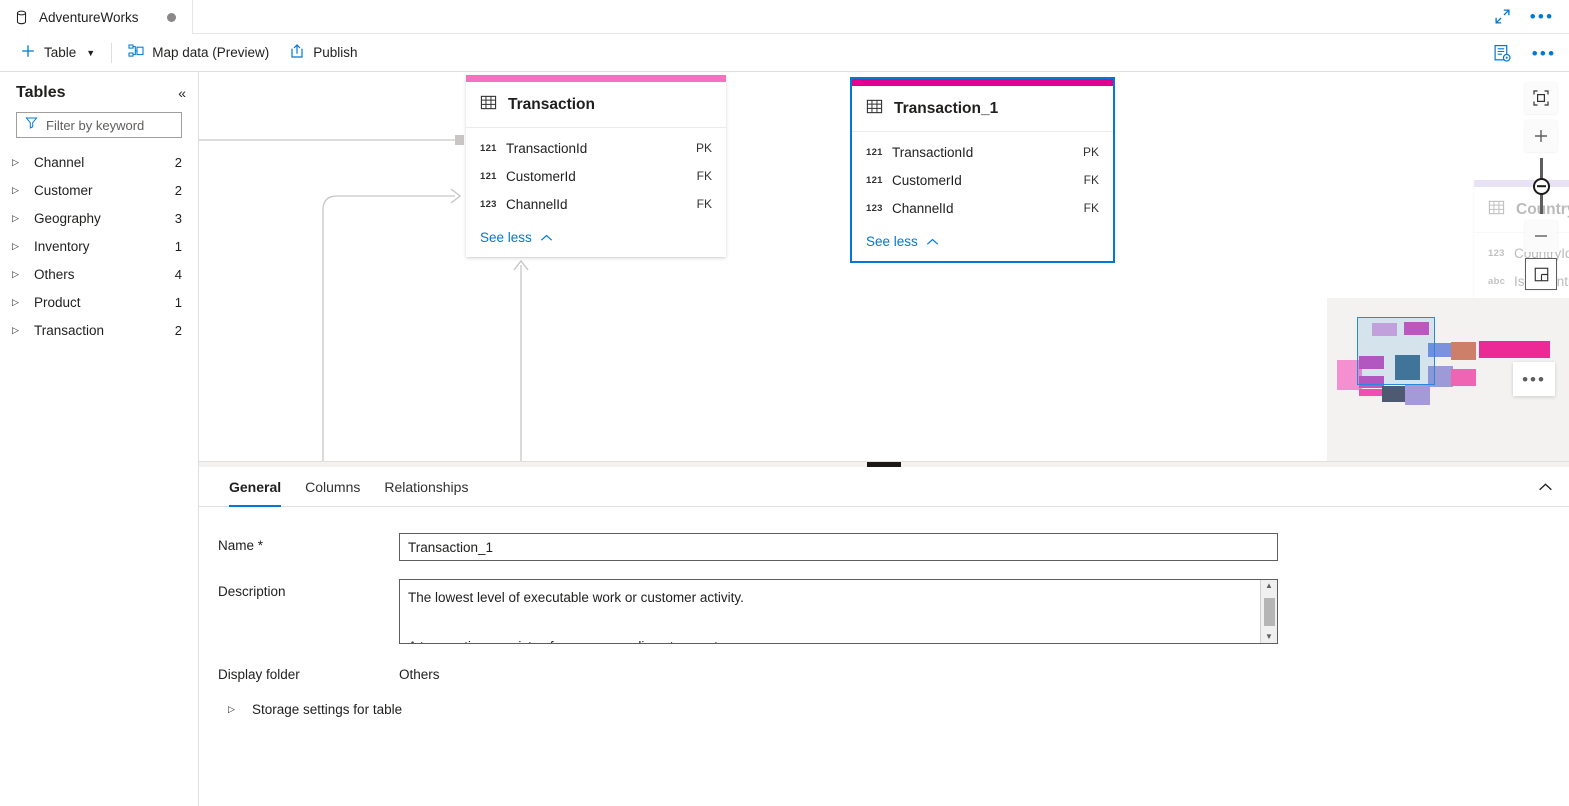 This screenshot has height=806, width=1569. What do you see at coordinates (596, 105) in the screenshot?
I see `card-header: Transaction` at bounding box center [596, 105].